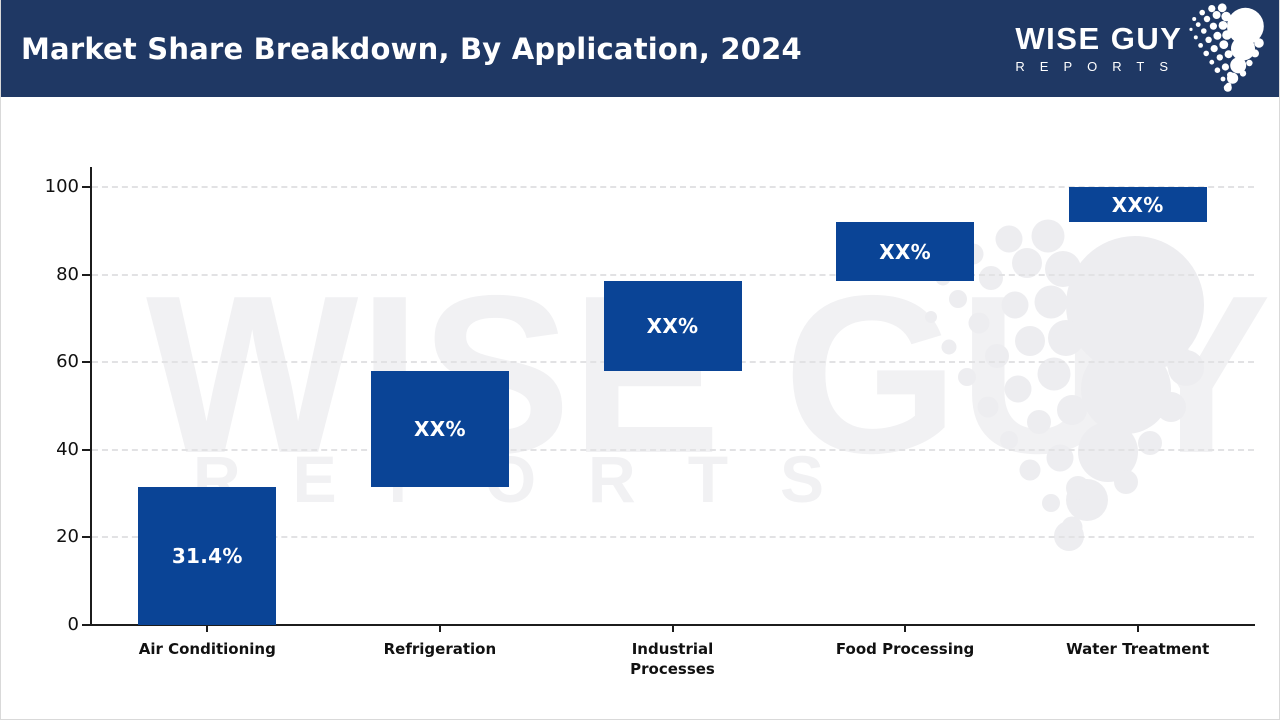 This screenshot has height=720, width=1280. Describe the element at coordinates (440, 649) in the screenshot. I see `x-category-label: Refrigeration` at that location.